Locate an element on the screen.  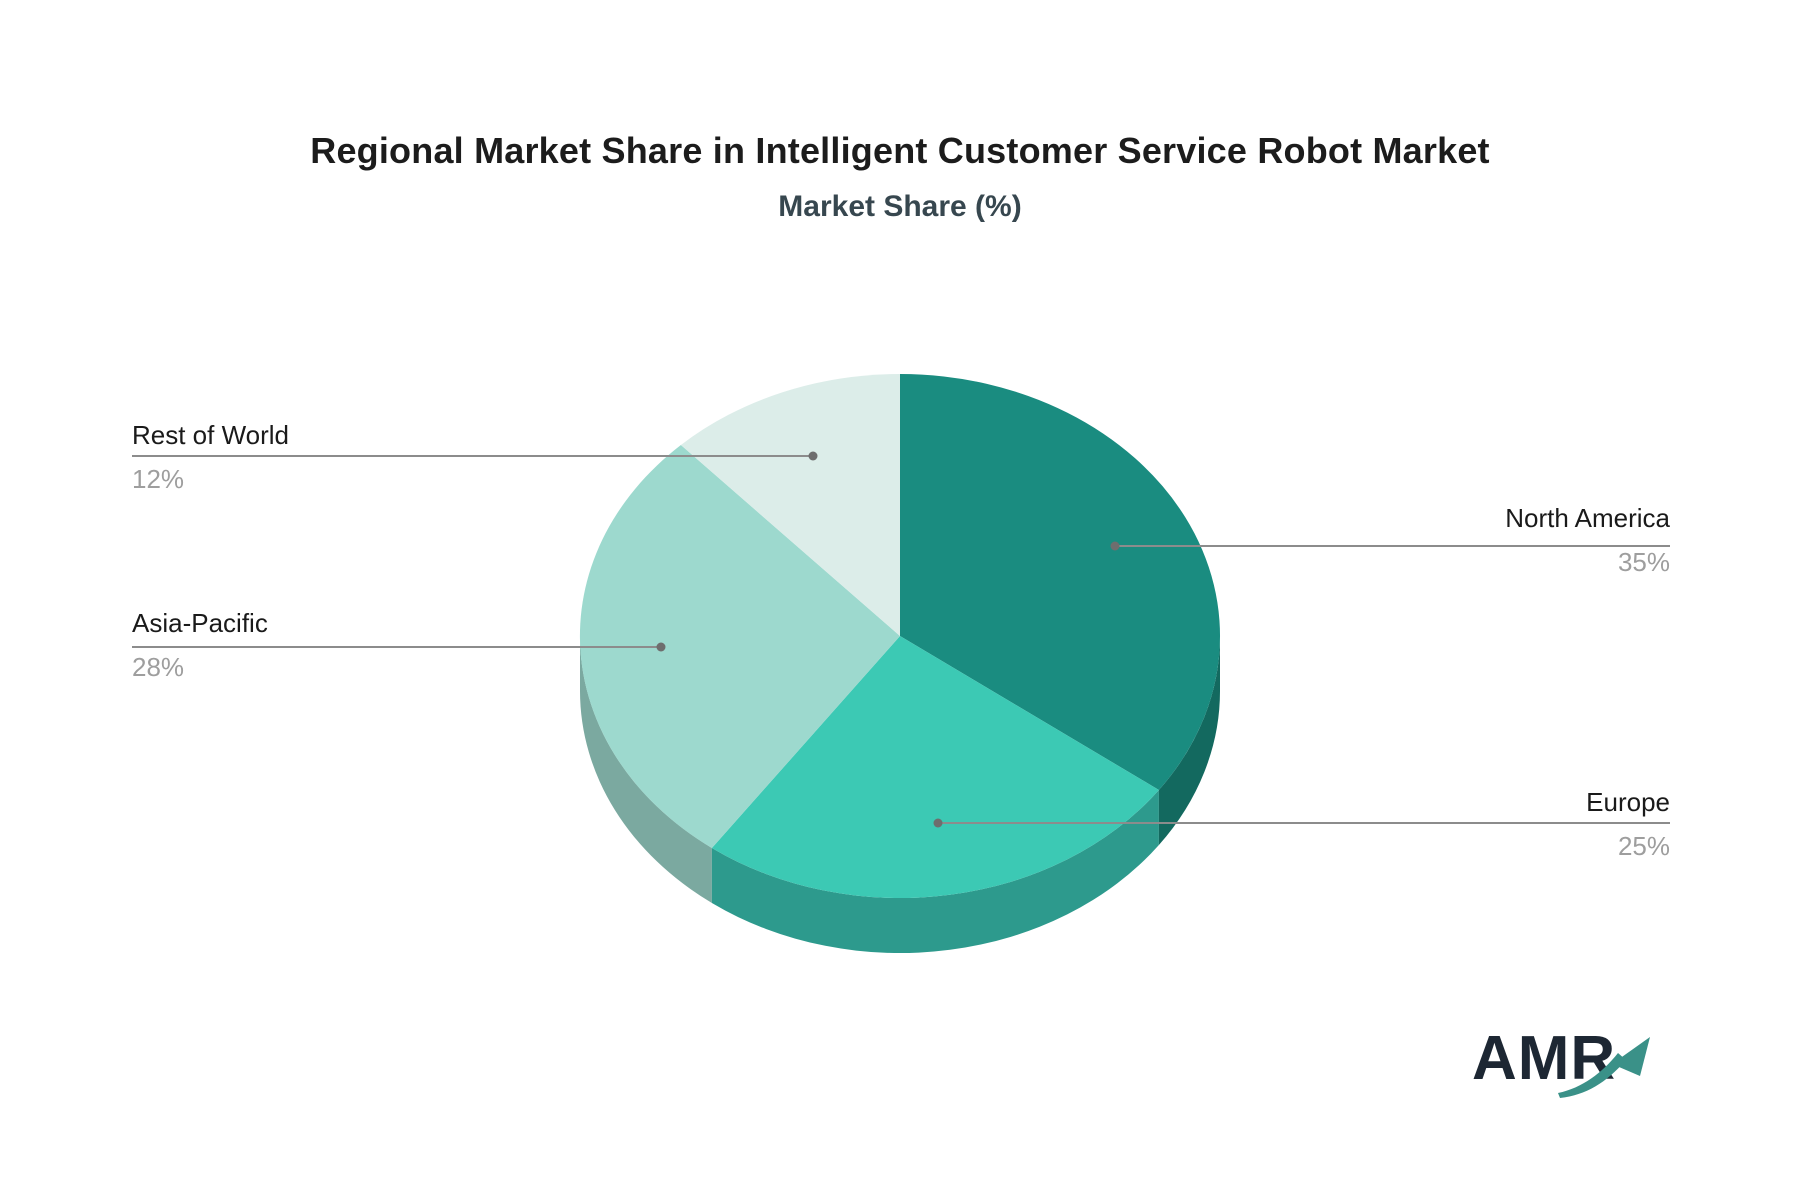
callout-dot-rest-of-world is located at coordinates (813, 456).